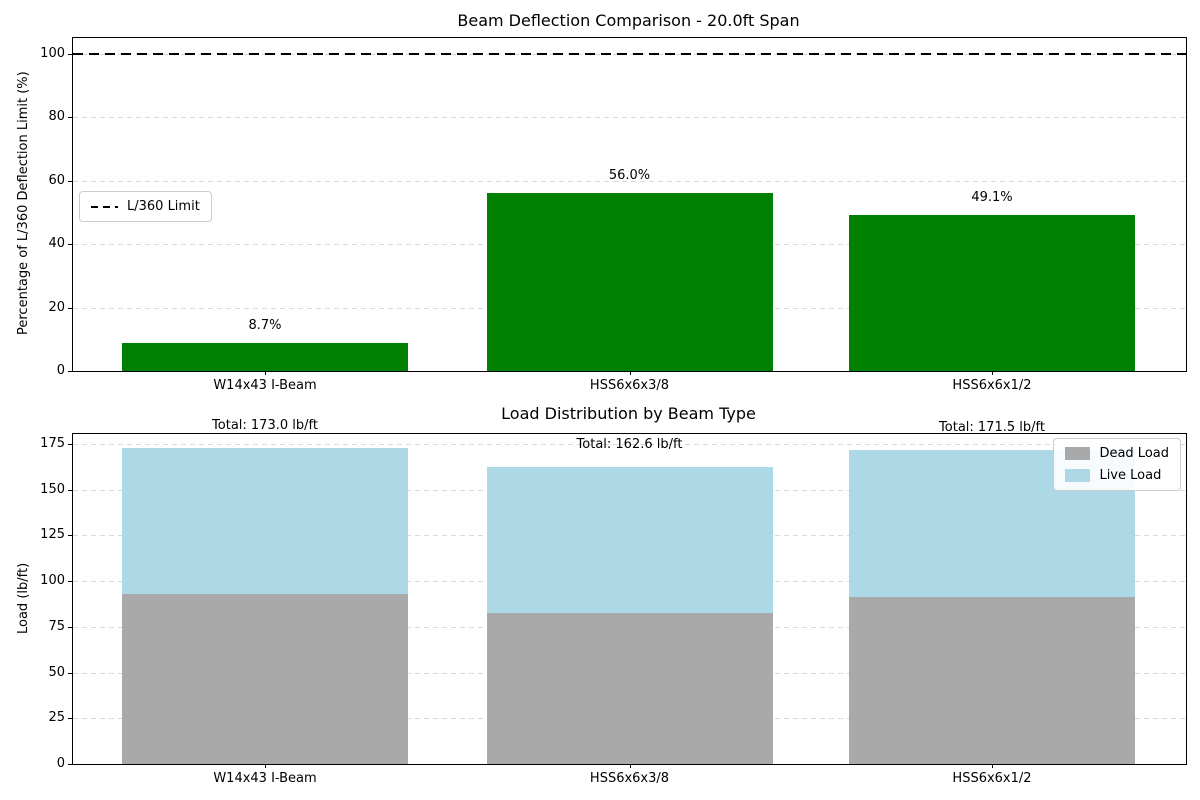  I want to click on value-label: 56.0%, so click(629, 176).